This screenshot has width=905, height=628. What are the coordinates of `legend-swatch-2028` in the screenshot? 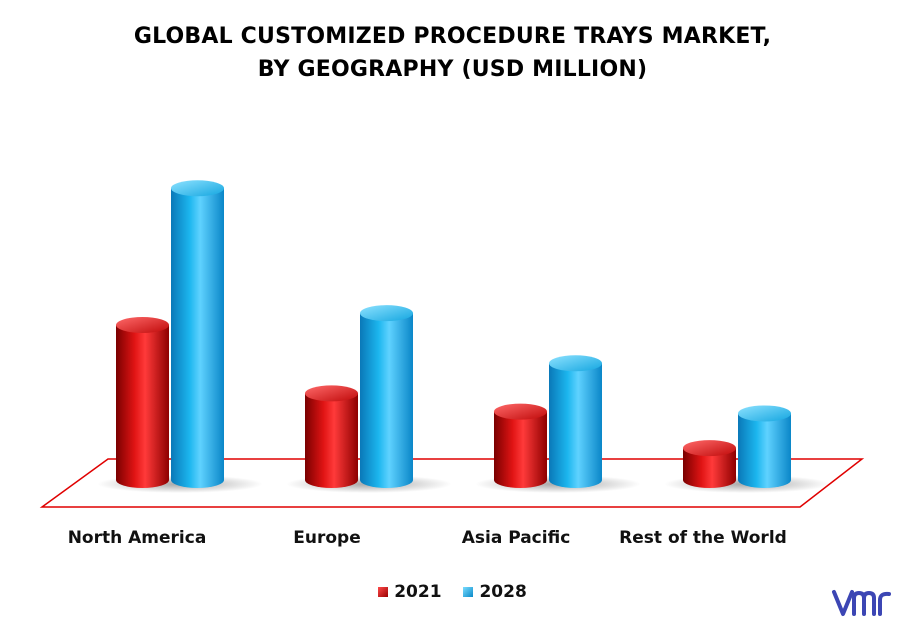 It's located at (468, 592).